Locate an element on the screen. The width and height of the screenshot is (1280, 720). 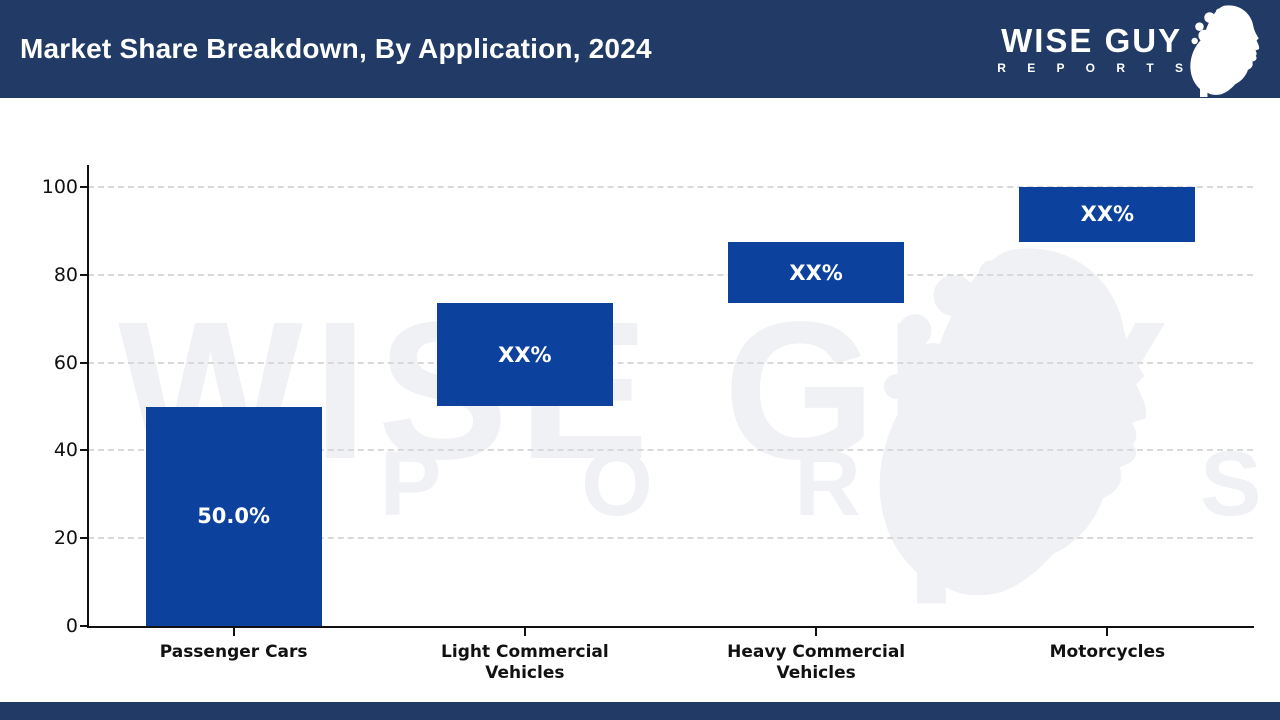
logo-line2: R E P O R T S is located at coordinates (1094, 68).